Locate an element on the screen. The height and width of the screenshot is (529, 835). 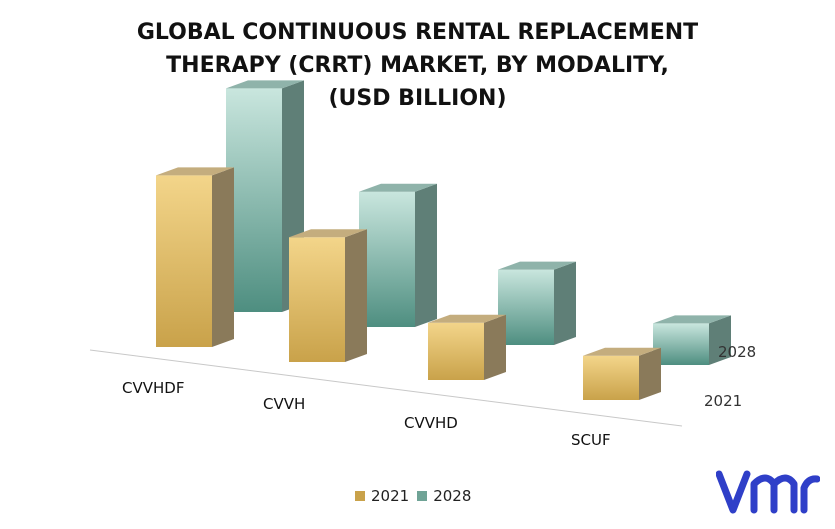
bar-2021-cvvhdf is located at coordinates (195, 257).